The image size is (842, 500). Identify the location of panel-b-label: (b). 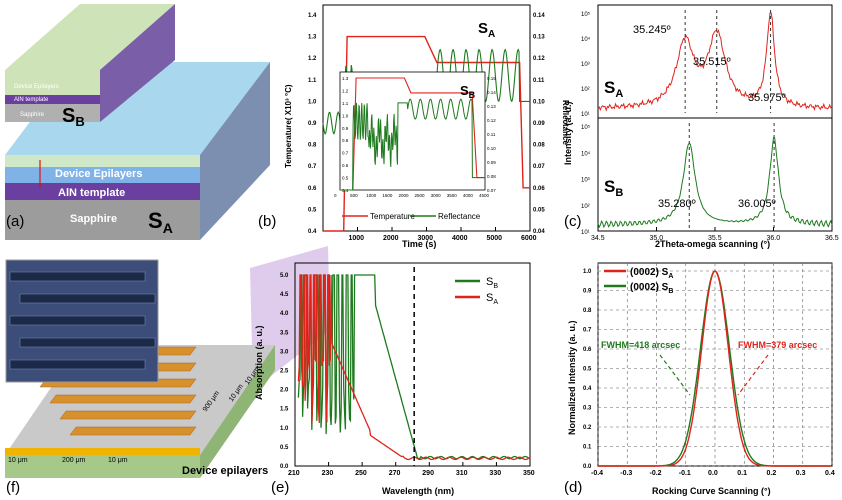
(267, 221).